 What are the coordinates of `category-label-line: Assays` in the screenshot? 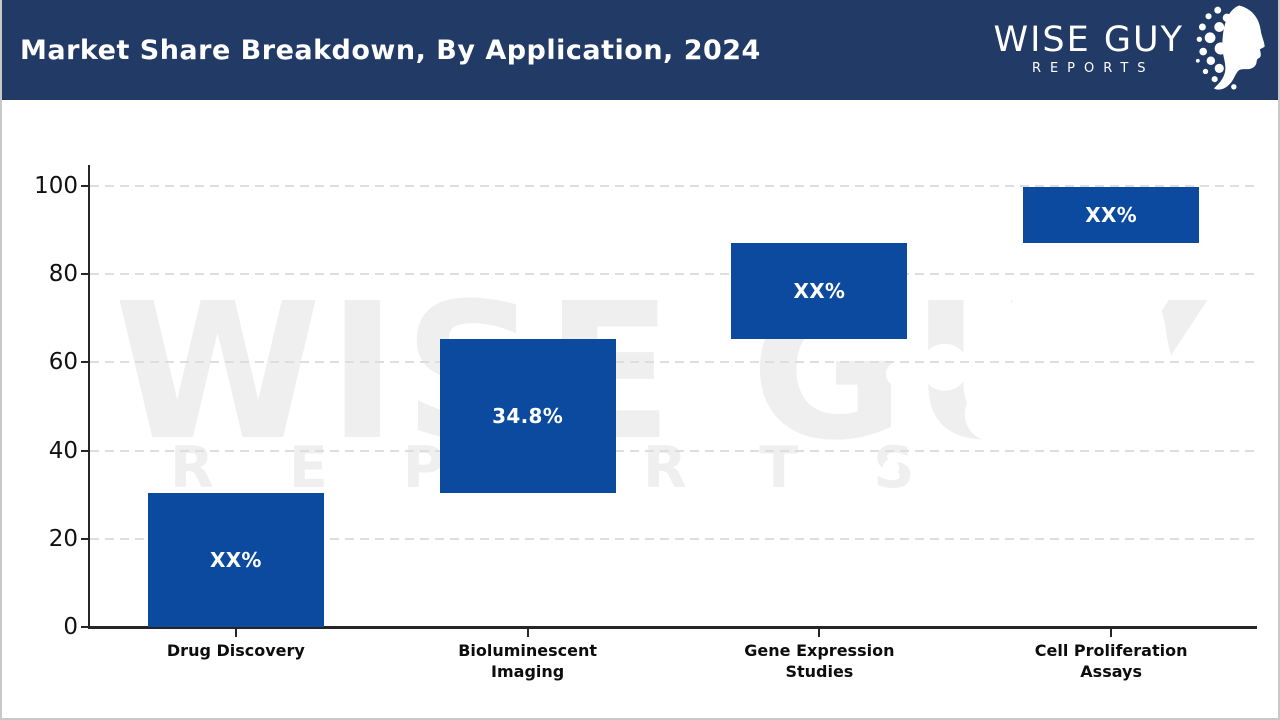 It's located at (1111, 671).